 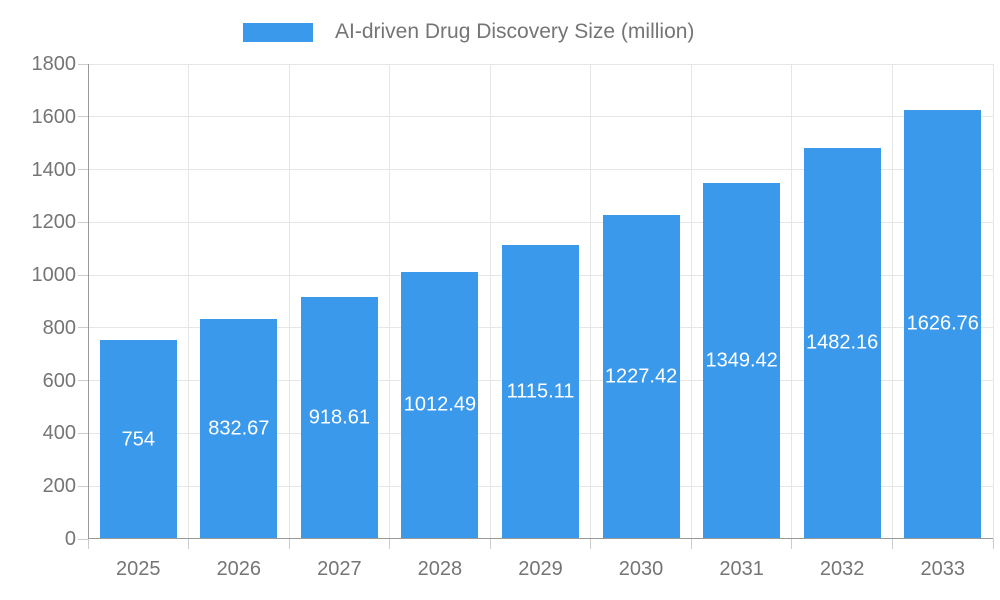 I want to click on y-axis-tick-label: 200, so click(x=59, y=486).